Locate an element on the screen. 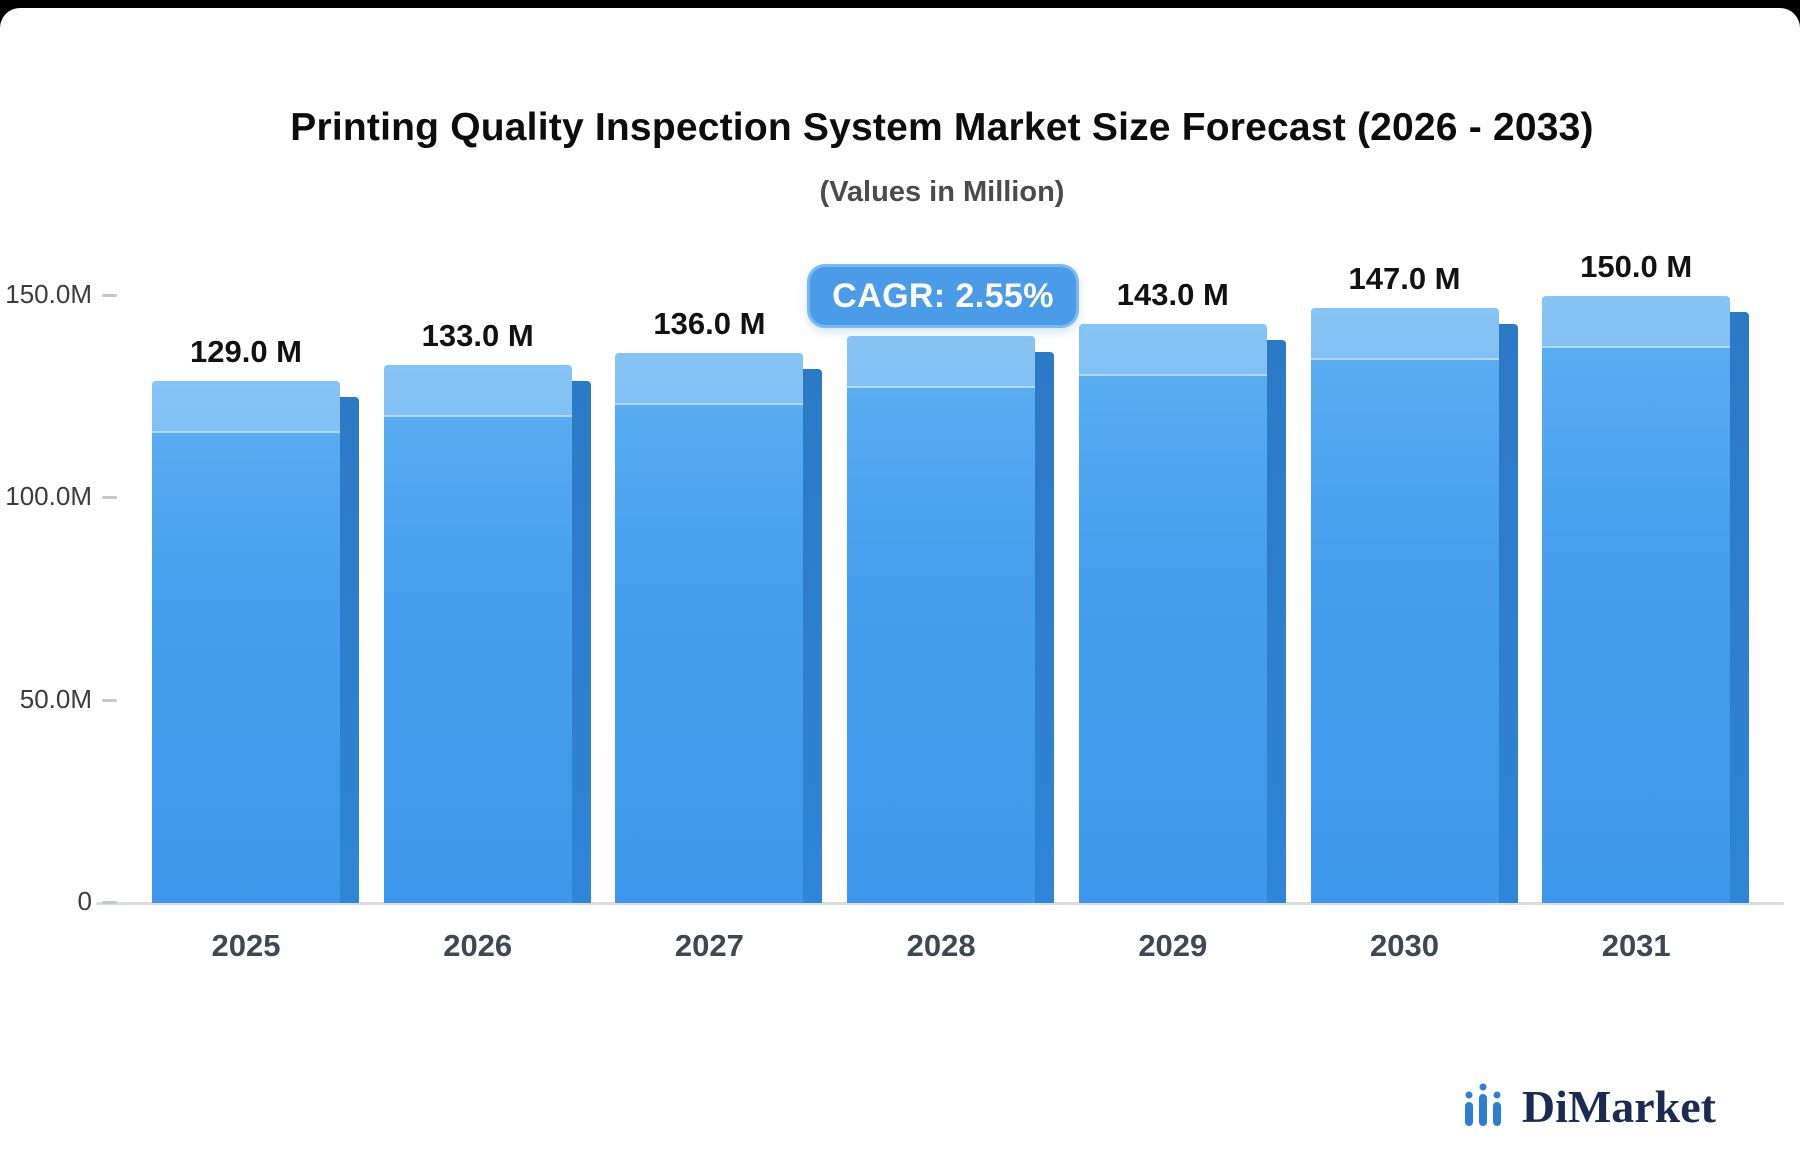 Image resolution: width=1800 pixels, height=1156 pixels. bar-2025: 129.0 M is located at coordinates (255, 618).